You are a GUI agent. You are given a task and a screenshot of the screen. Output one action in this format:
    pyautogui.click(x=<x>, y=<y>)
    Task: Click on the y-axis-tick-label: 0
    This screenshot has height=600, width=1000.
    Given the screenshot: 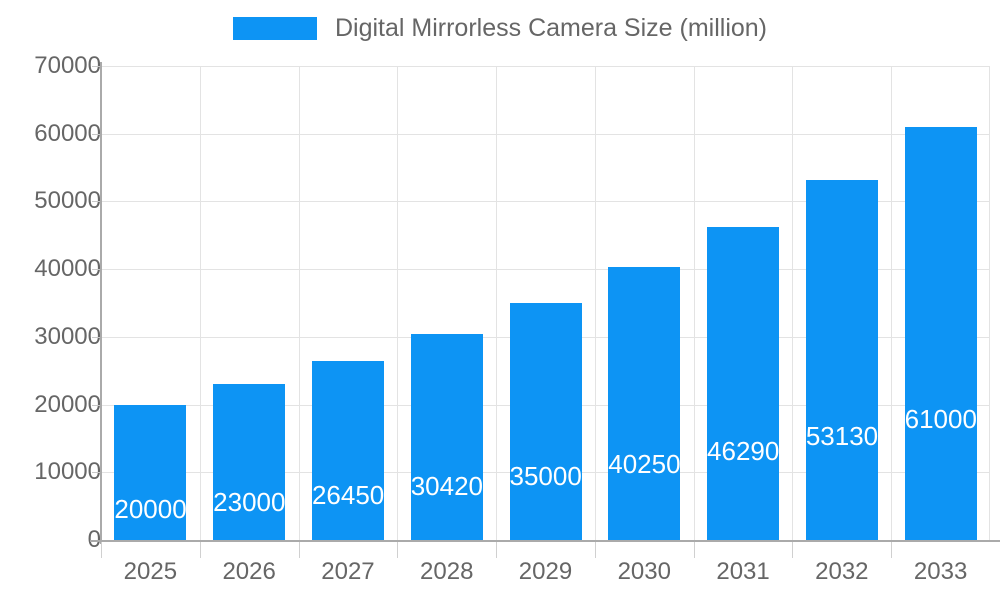 What is the action you would take?
    pyautogui.click(x=55, y=540)
    